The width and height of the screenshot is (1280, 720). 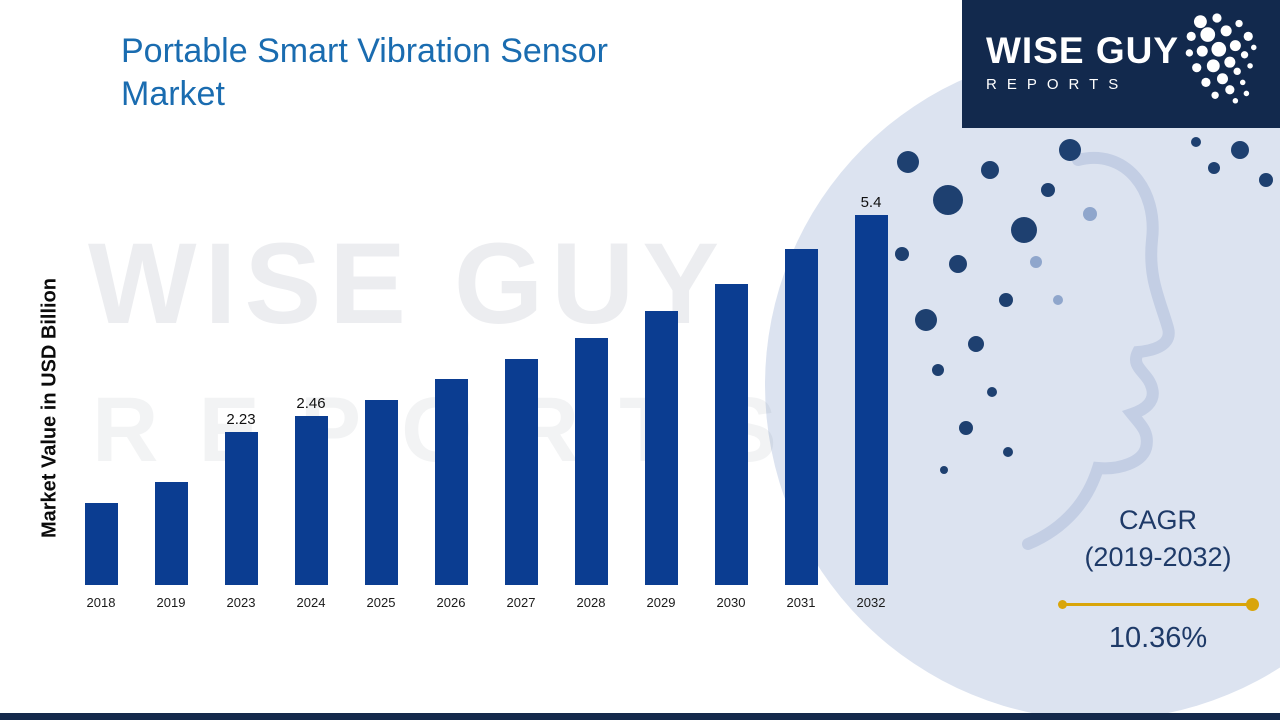 I want to click on bar-value-label-2023: 2.23, so click(x=241, y=419).